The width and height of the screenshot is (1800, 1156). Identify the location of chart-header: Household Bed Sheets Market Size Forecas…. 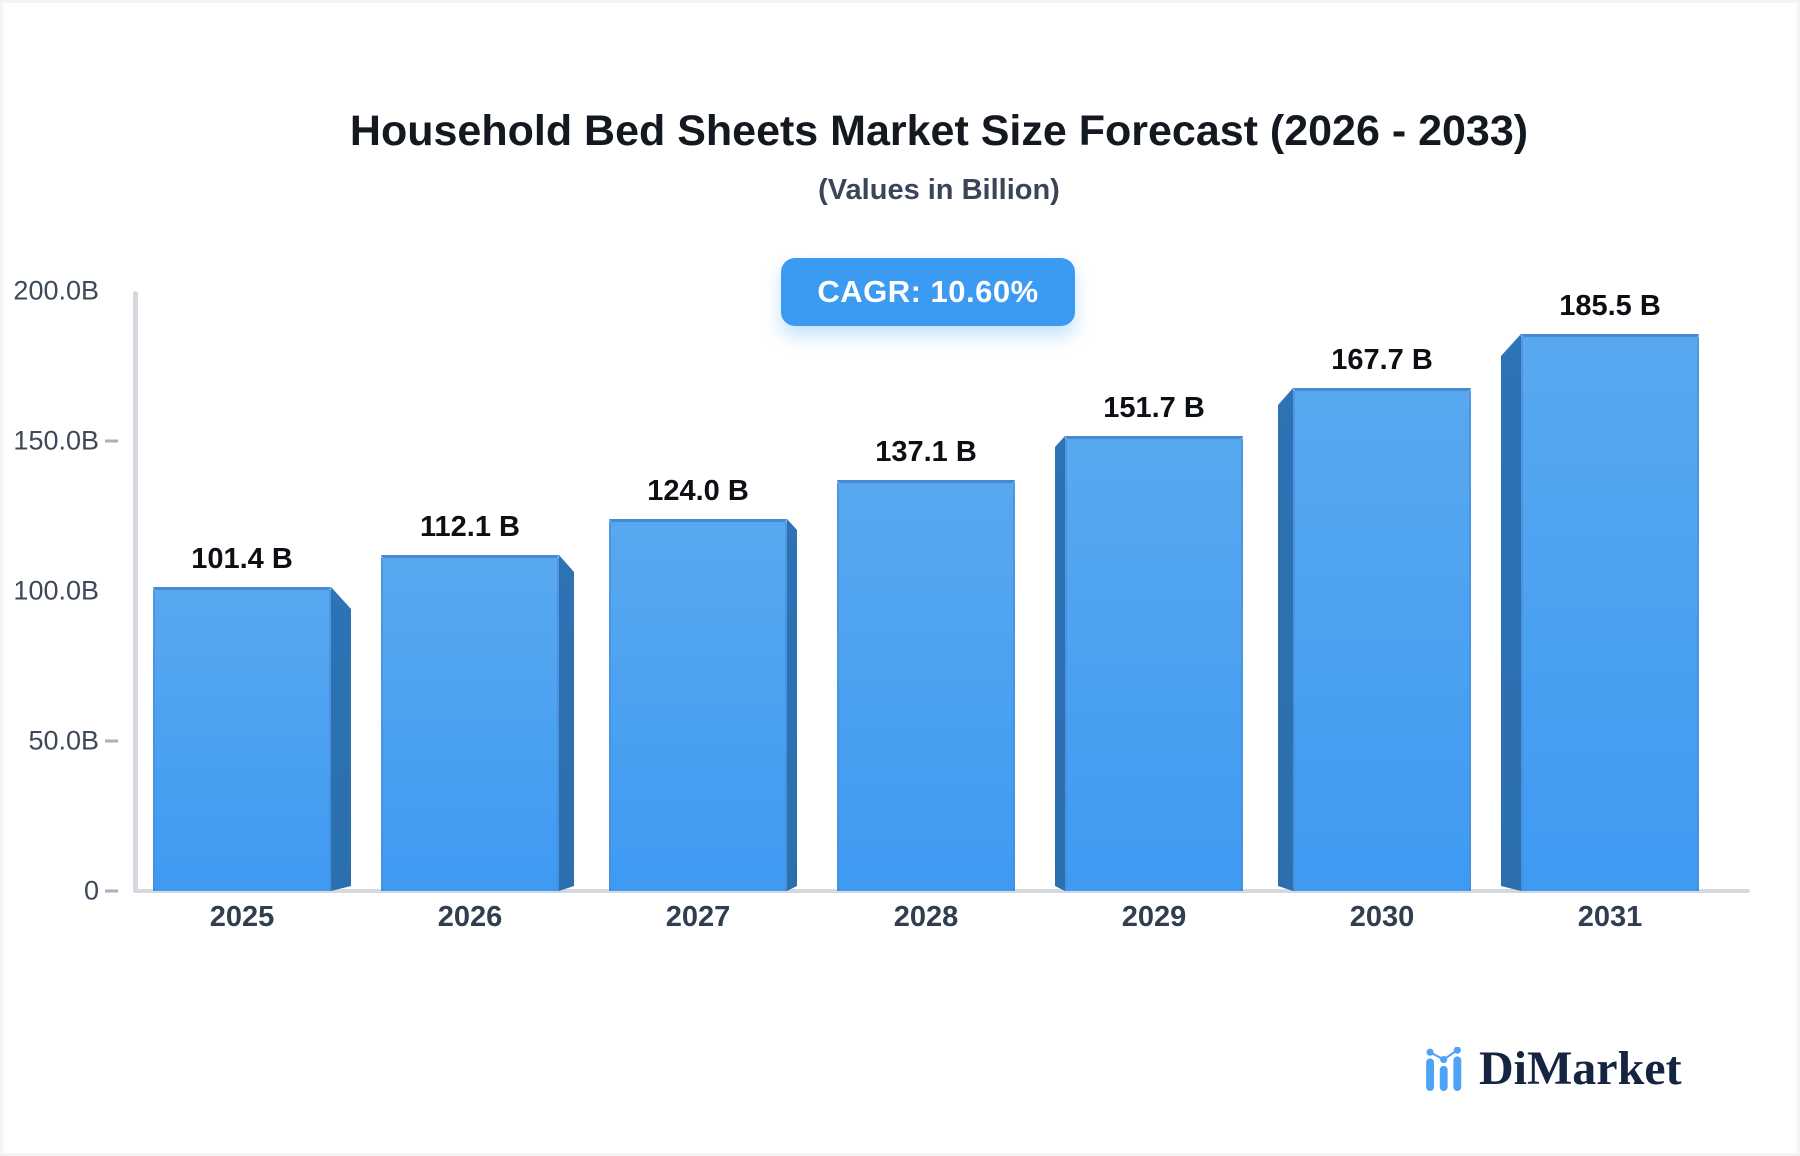
(939, 157).